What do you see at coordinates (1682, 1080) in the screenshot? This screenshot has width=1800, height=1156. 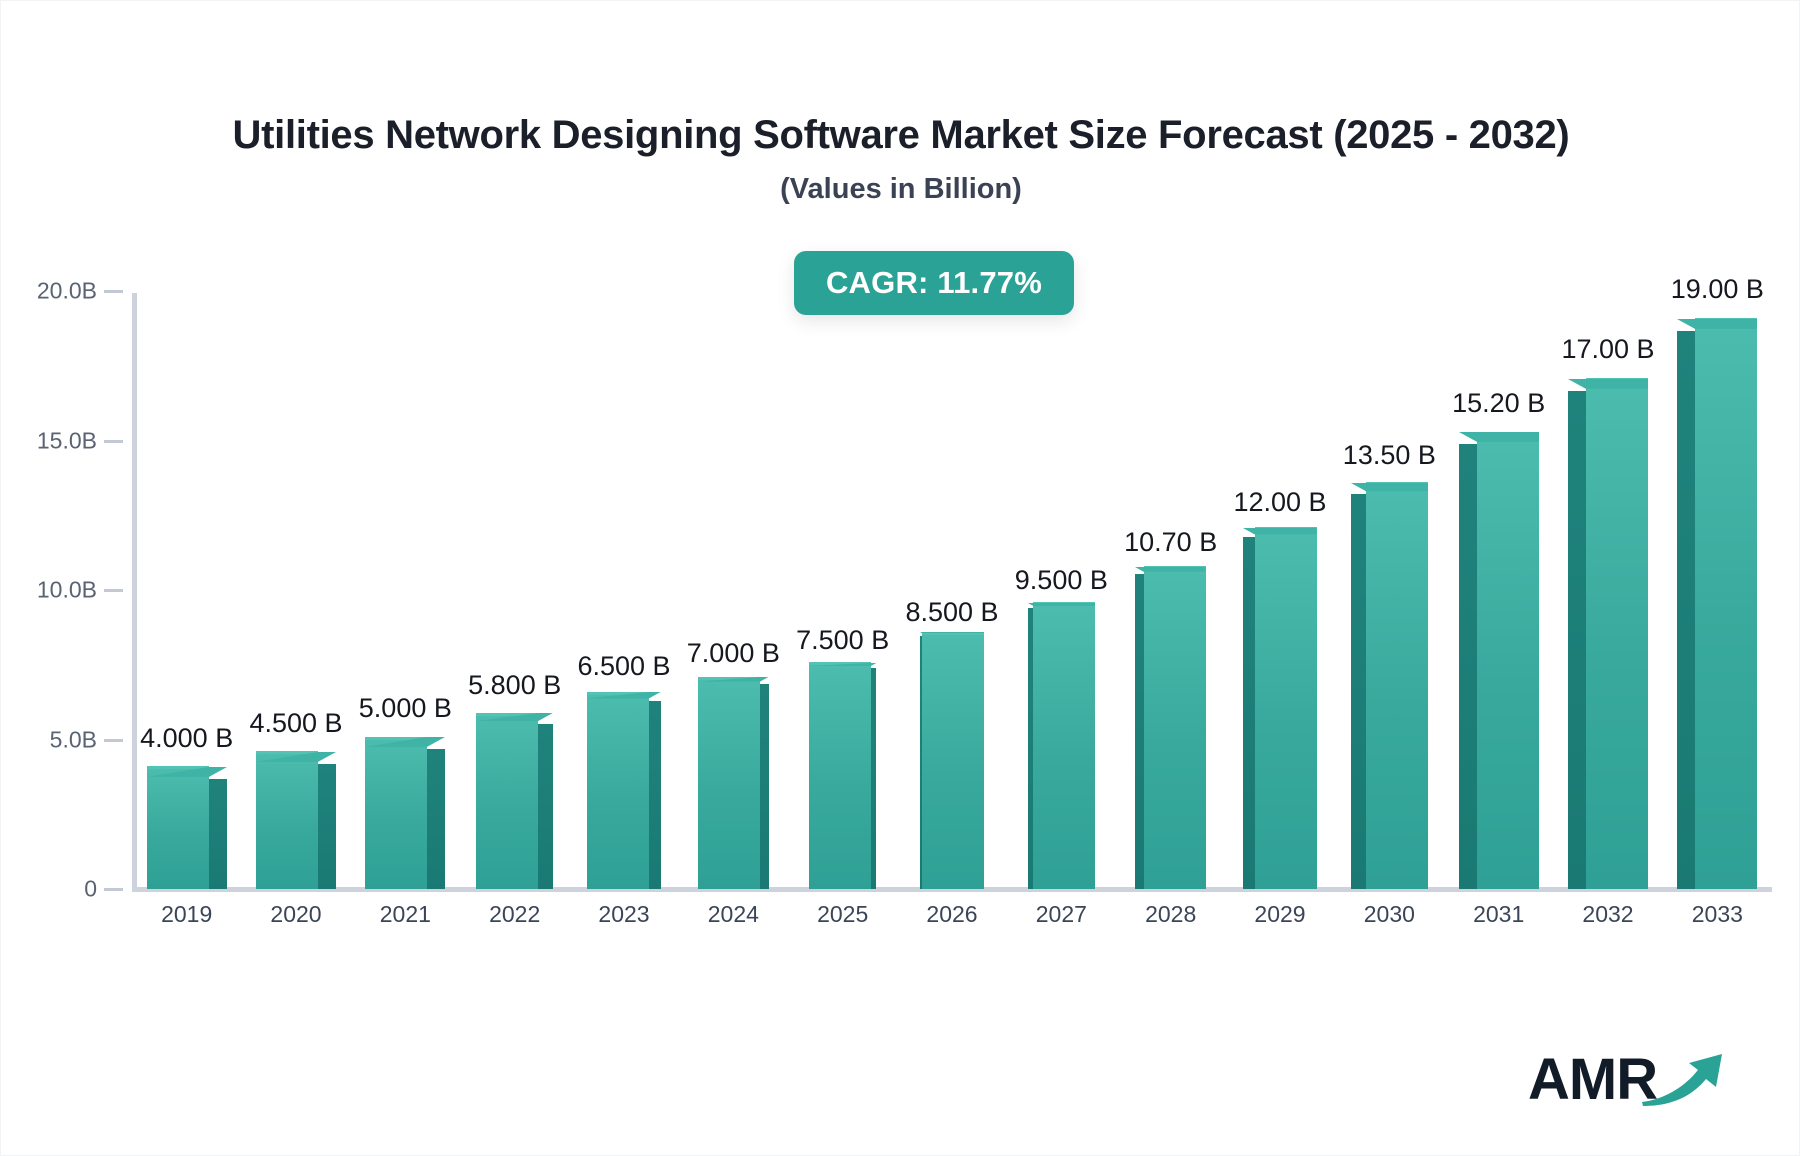 I see `growth-arrow-icon` at bounding box center [1682, 1080].